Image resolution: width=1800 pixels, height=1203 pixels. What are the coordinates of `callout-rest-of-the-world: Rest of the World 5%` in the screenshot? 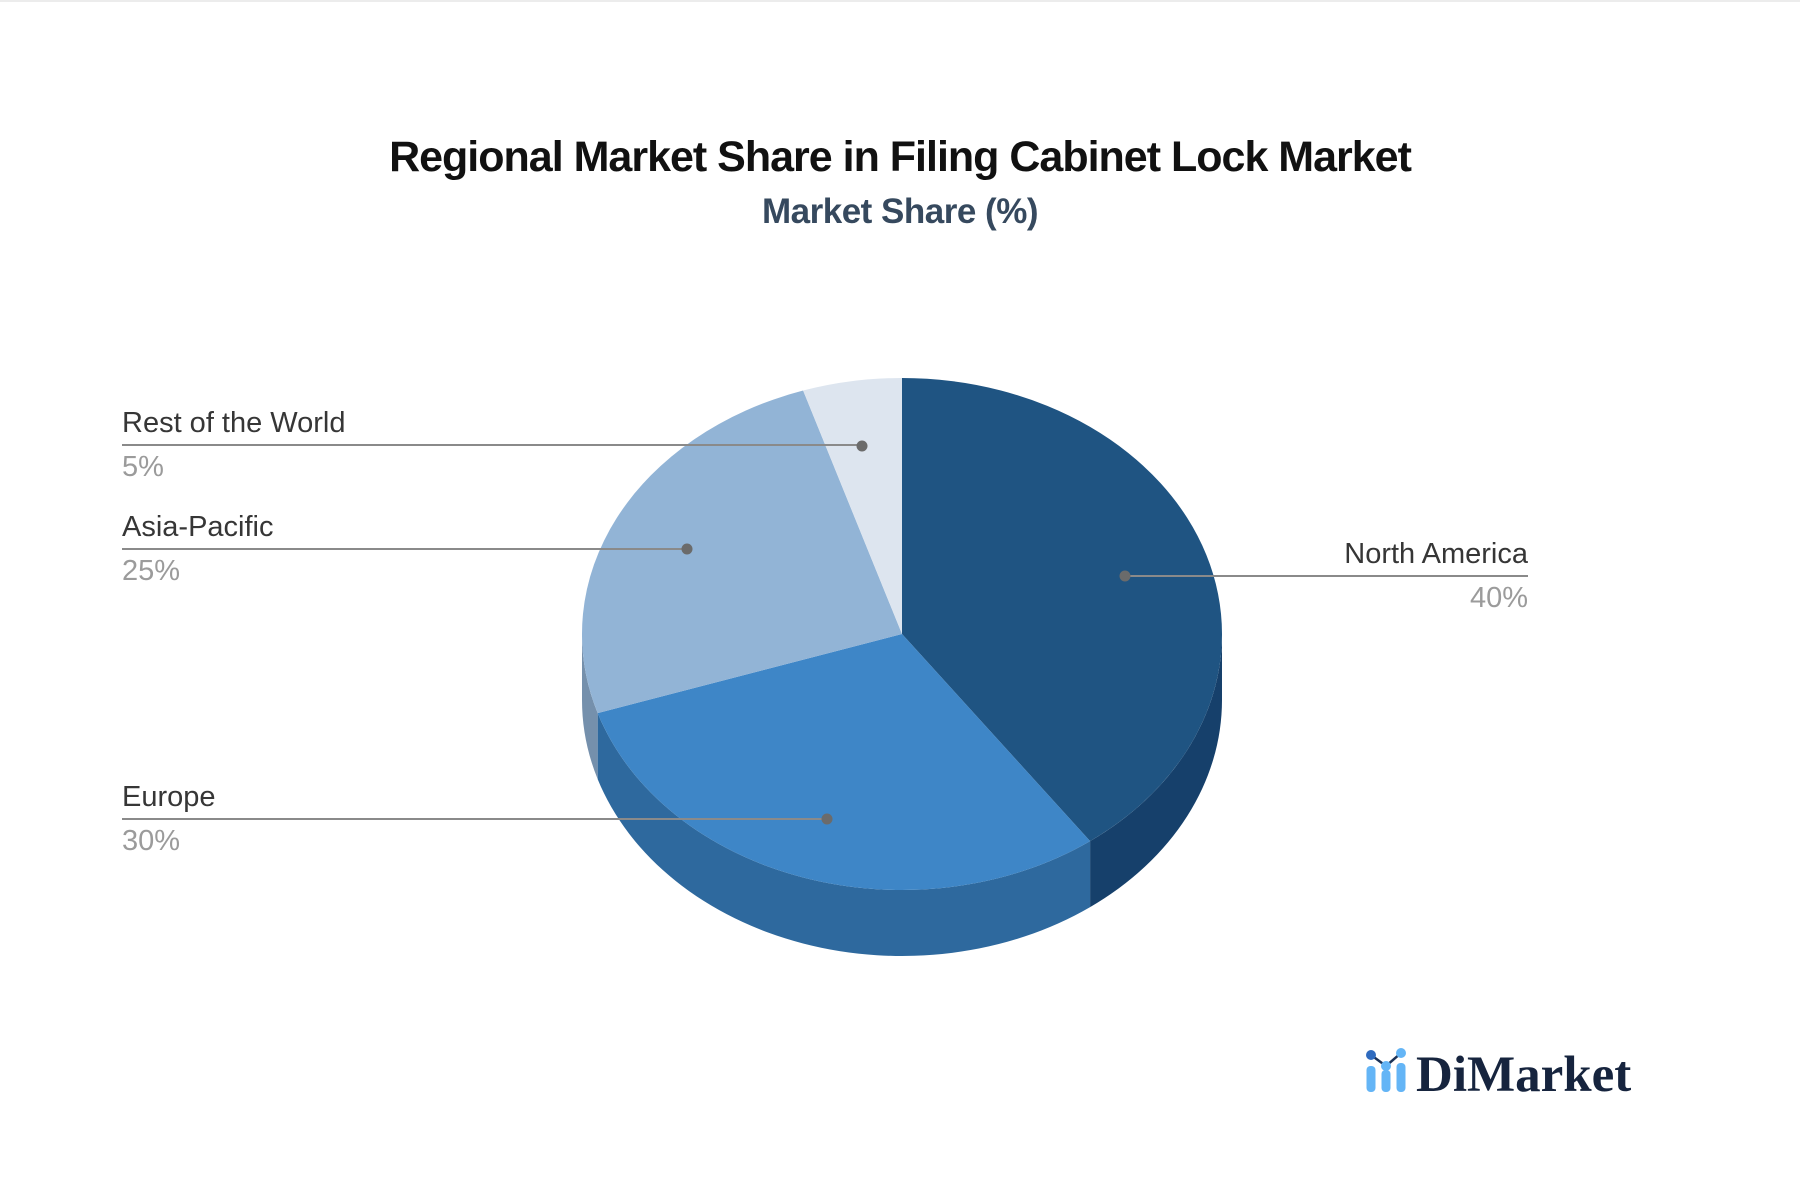 It's located at (495, 445).